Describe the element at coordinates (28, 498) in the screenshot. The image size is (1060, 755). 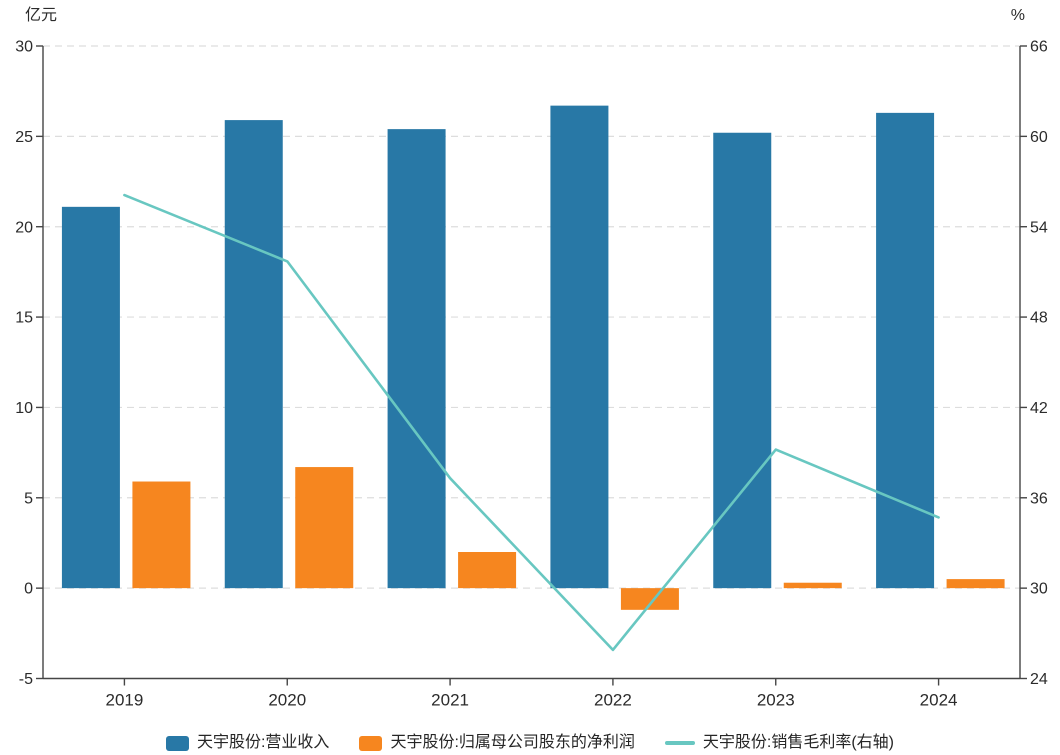
I see `y-axis-left-tick-label: 5` at that location.